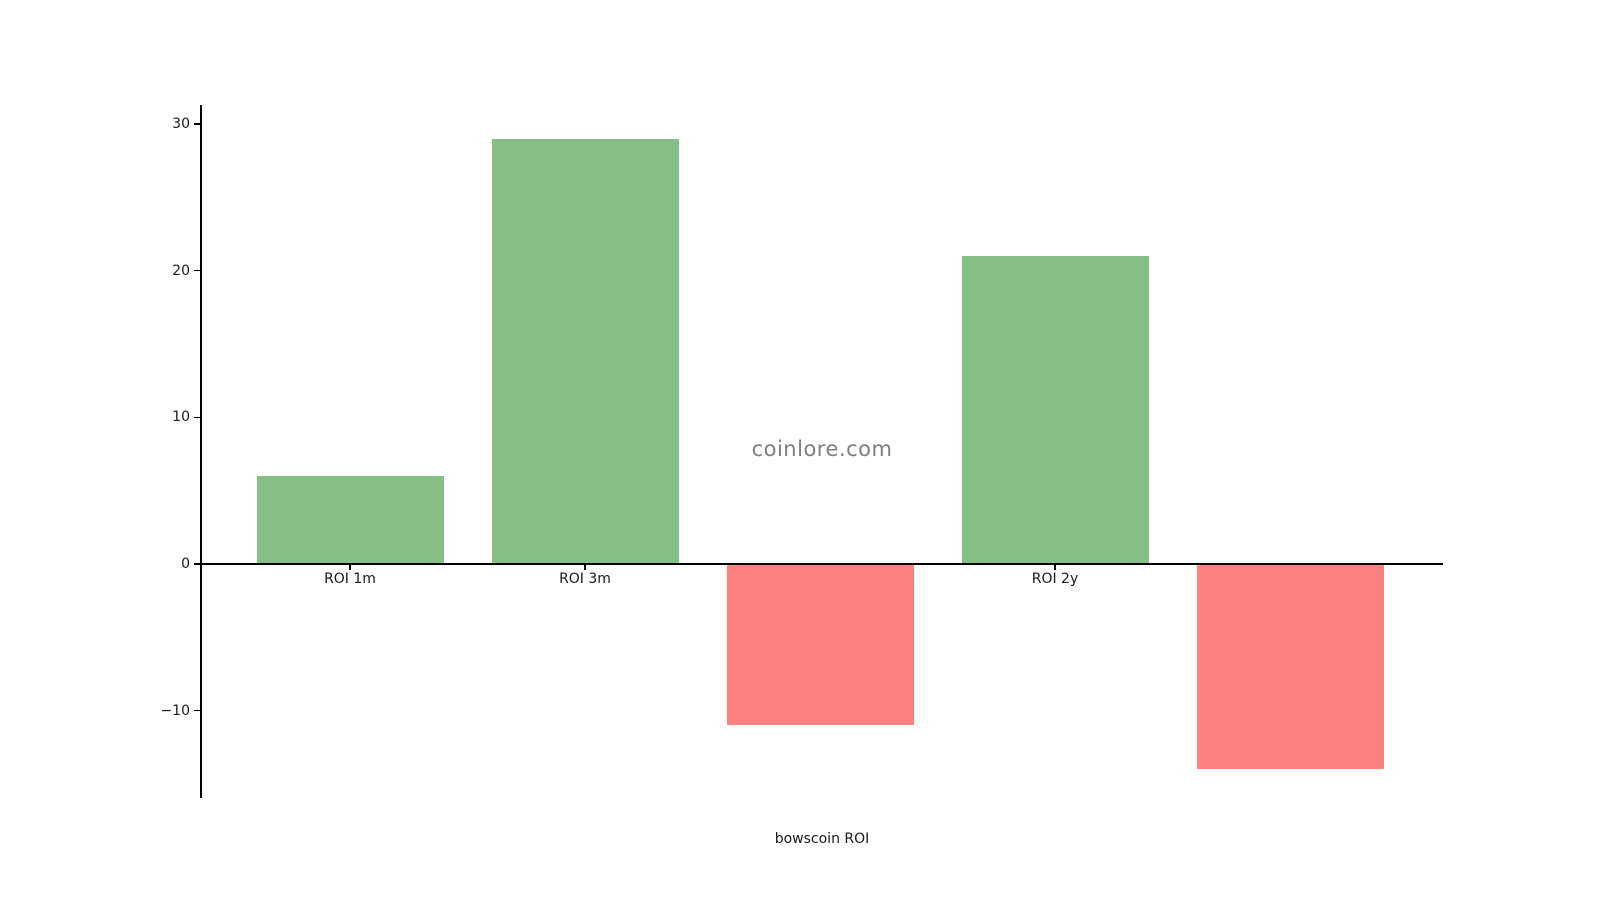 This screenshot has width=1600, height=900. I want to click on bar-roi-1m, so click(350, 519).